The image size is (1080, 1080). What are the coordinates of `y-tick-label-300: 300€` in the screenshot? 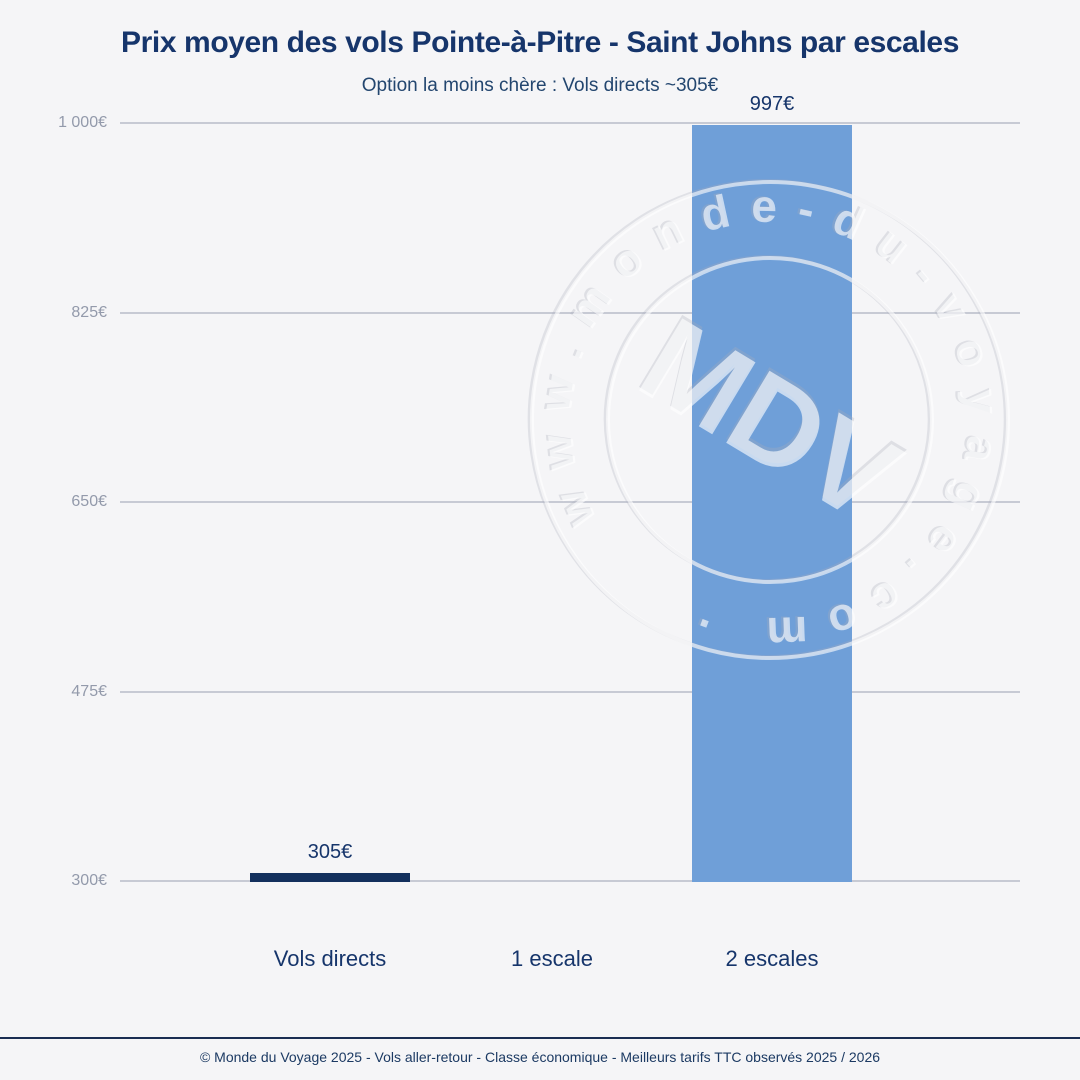 It's located at (89, 880).